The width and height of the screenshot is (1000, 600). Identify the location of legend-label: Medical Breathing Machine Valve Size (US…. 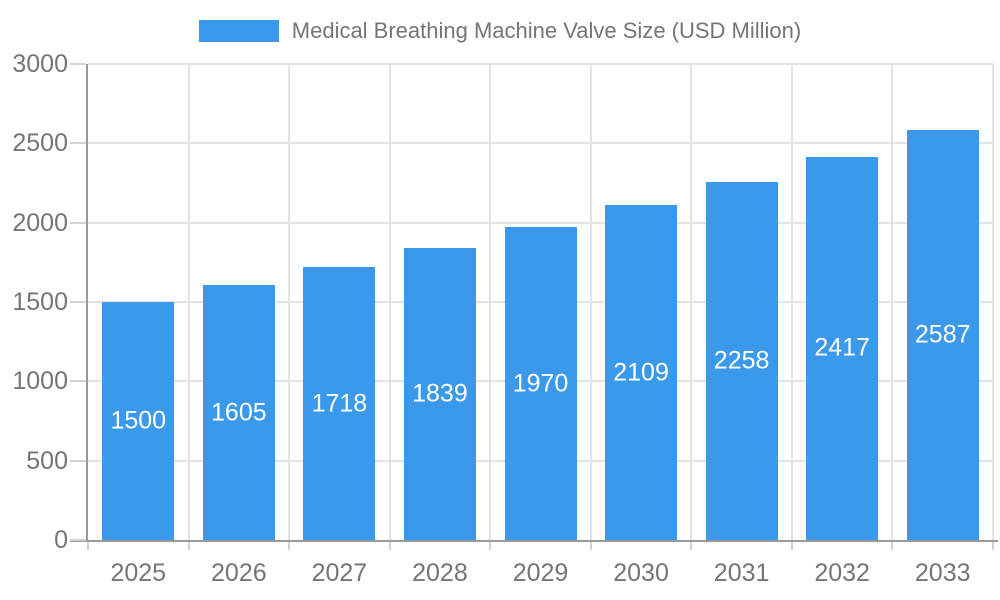
(546, 30).